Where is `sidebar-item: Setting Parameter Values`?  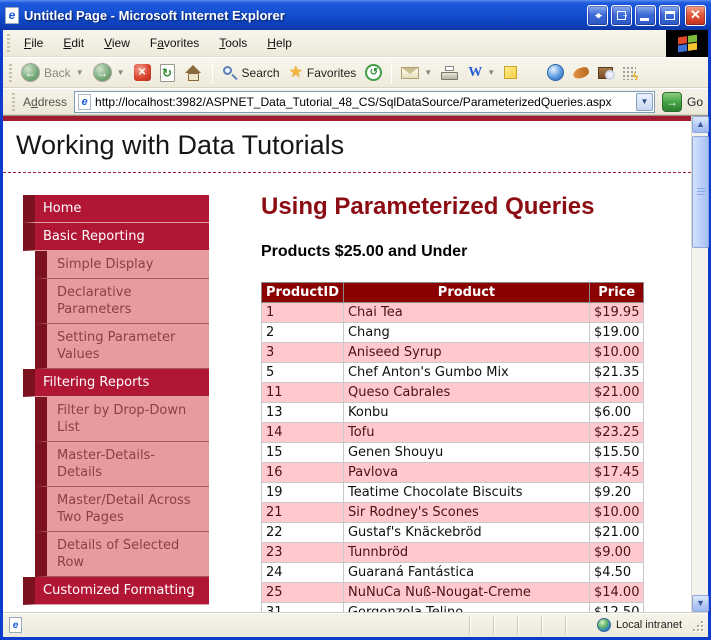 sidebar-item: Setting Parameter Values is located at coordinates (122, 346).